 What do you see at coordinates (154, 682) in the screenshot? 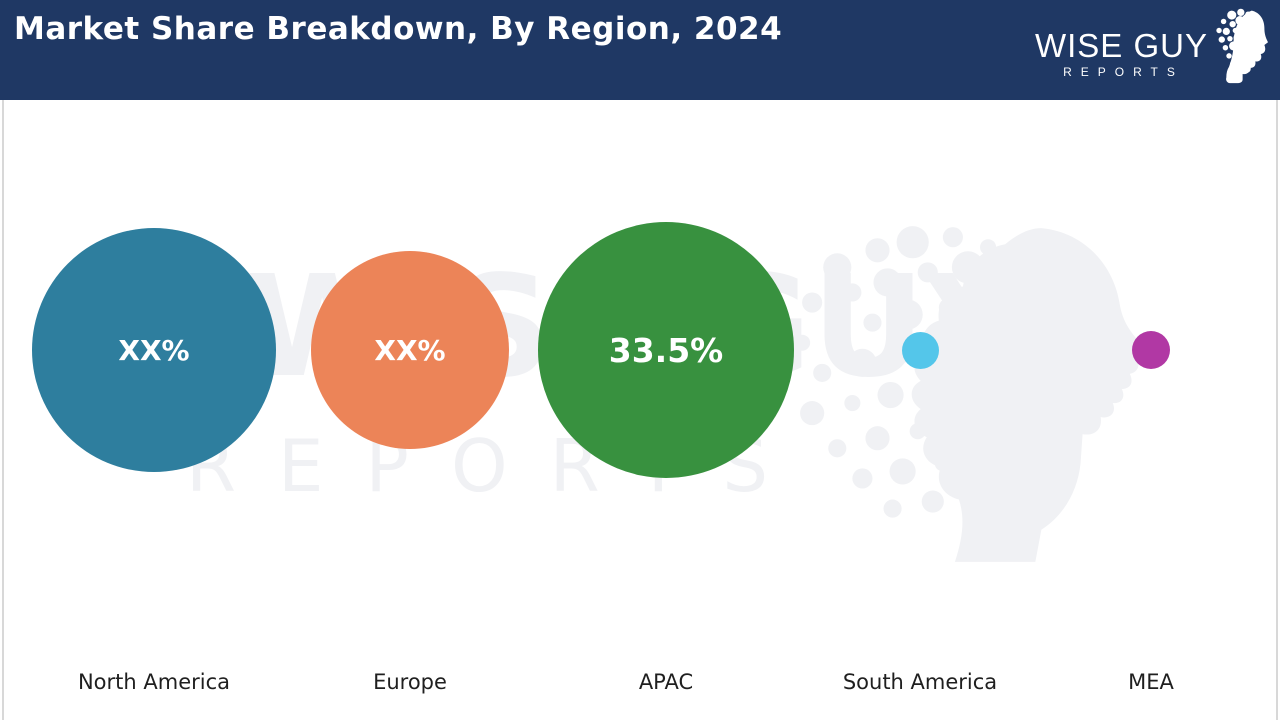
I see `category-label-north-america: North America` at bounding box center [154, 682].